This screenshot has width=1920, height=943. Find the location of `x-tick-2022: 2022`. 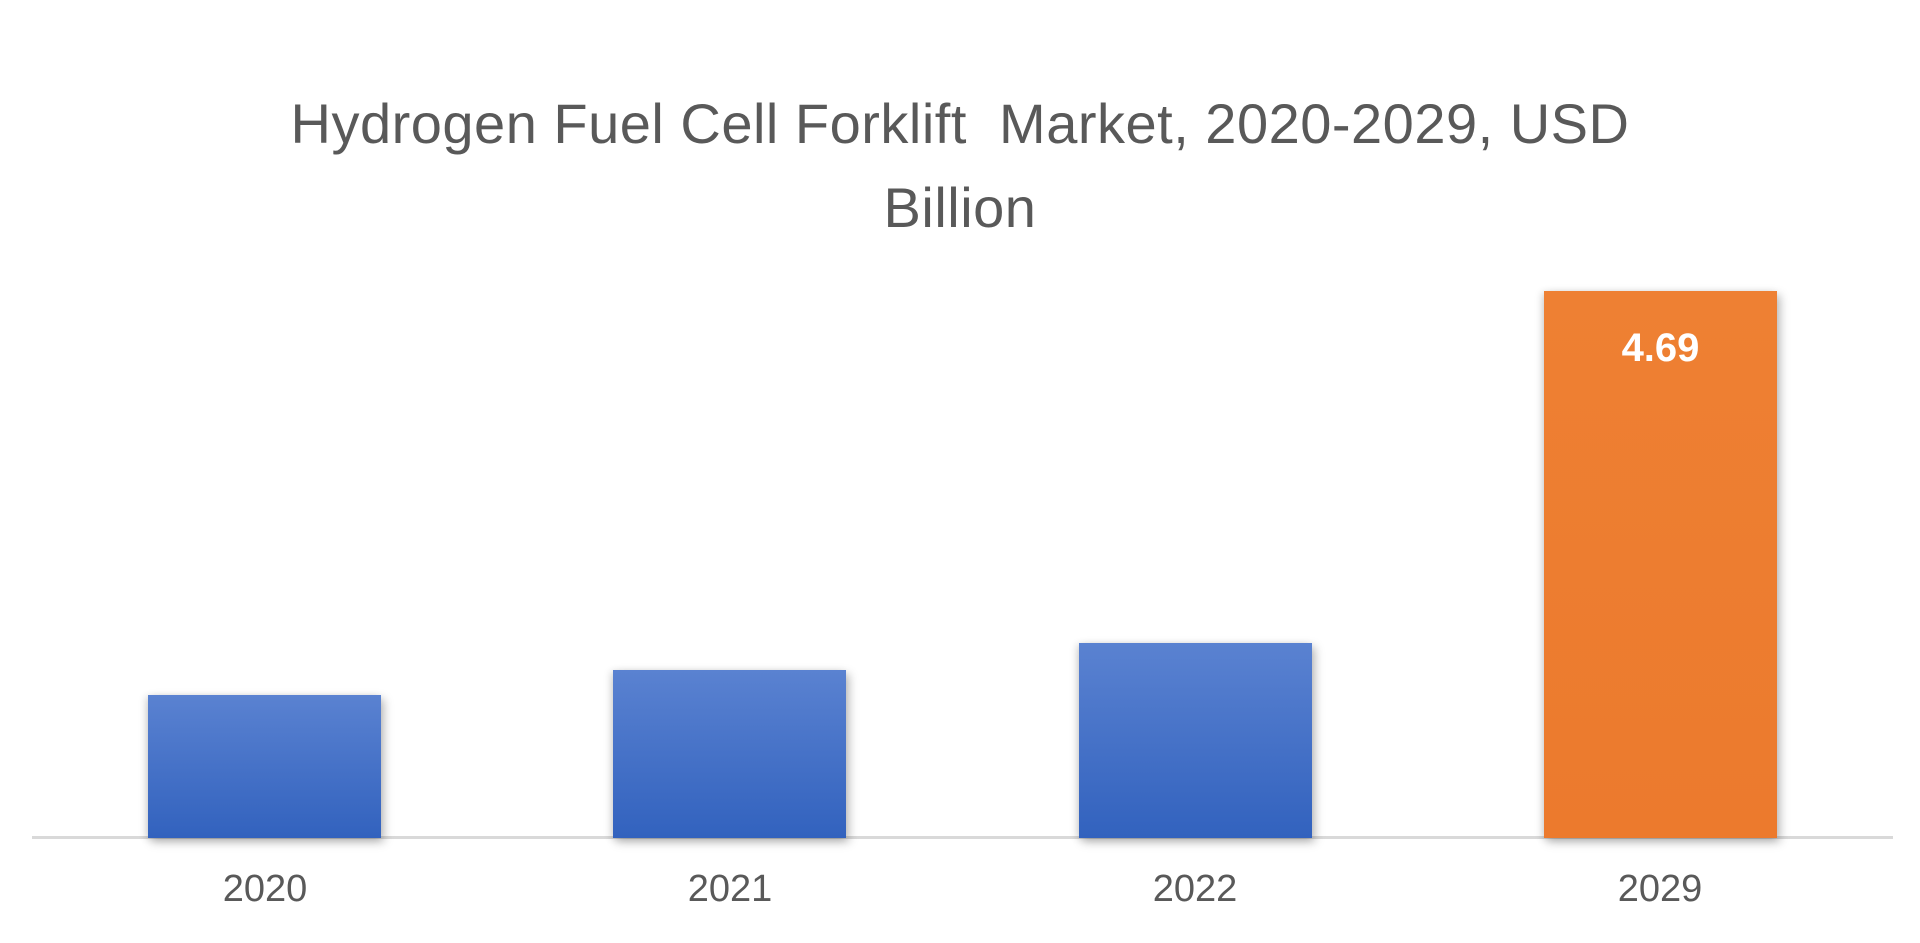

x-tick-2022: 2022 is located at coordinates (1195, 889).